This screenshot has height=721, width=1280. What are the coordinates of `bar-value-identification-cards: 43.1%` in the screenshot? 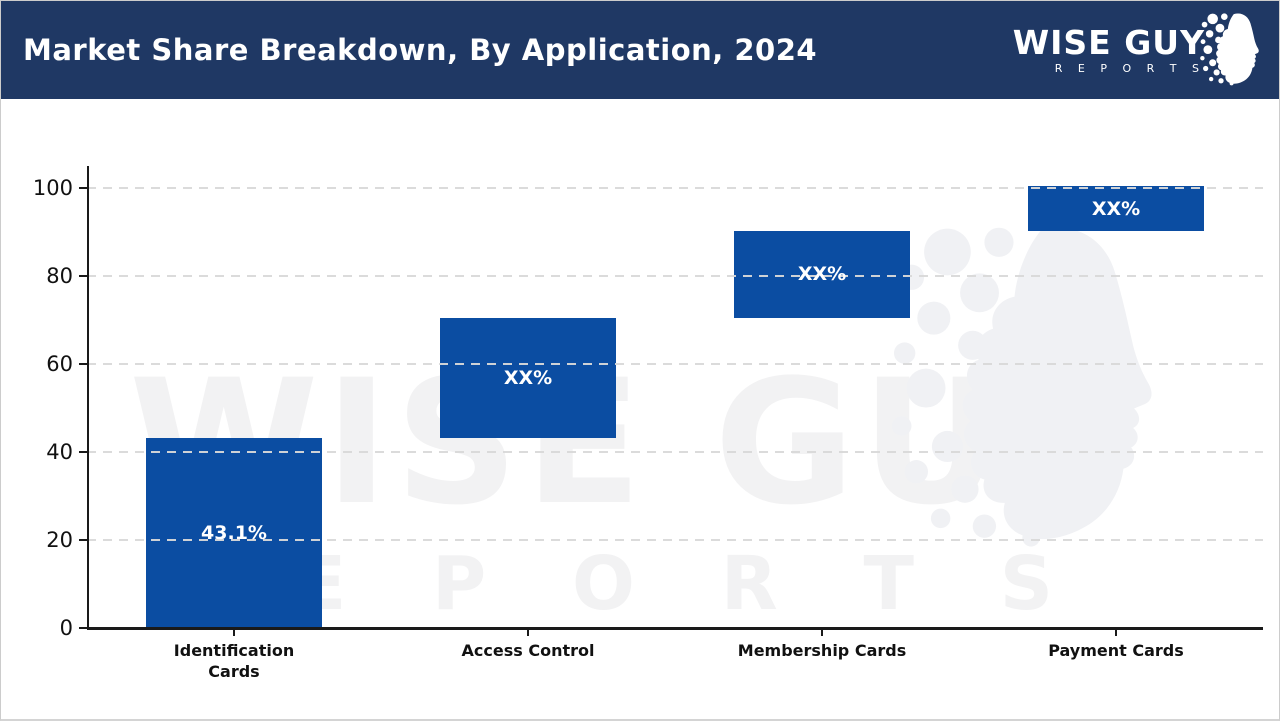 It's located at (234, 533).